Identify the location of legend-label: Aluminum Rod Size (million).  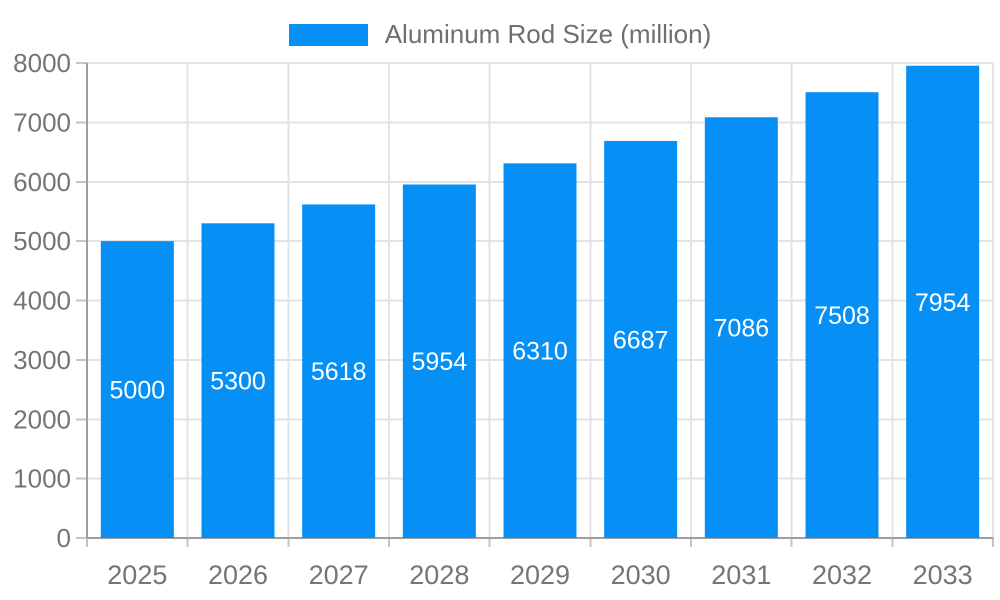
(548, 34).